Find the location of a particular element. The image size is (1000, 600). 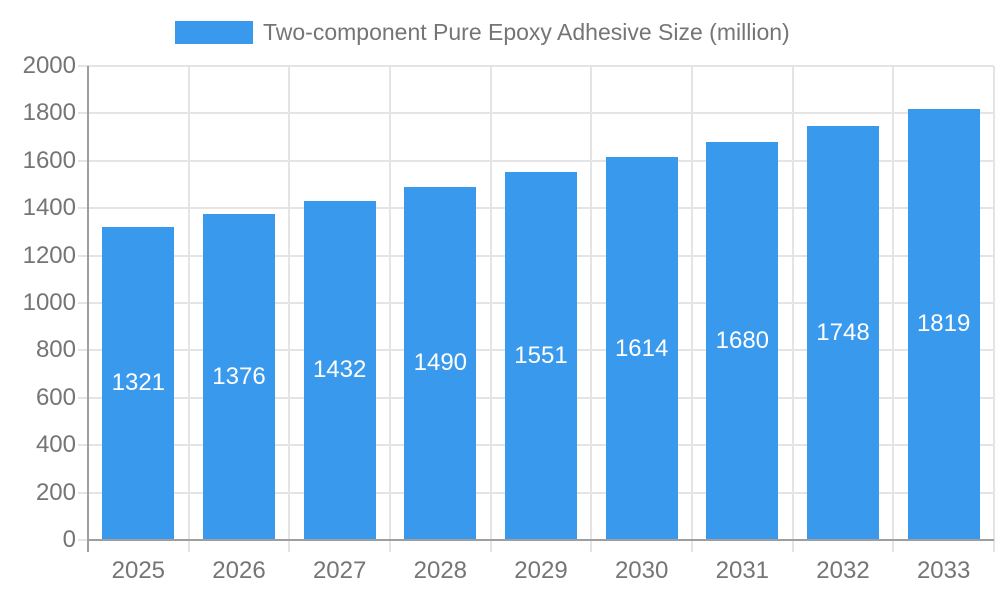

bar-2031: 1680 is located at coordinates (742, 340).